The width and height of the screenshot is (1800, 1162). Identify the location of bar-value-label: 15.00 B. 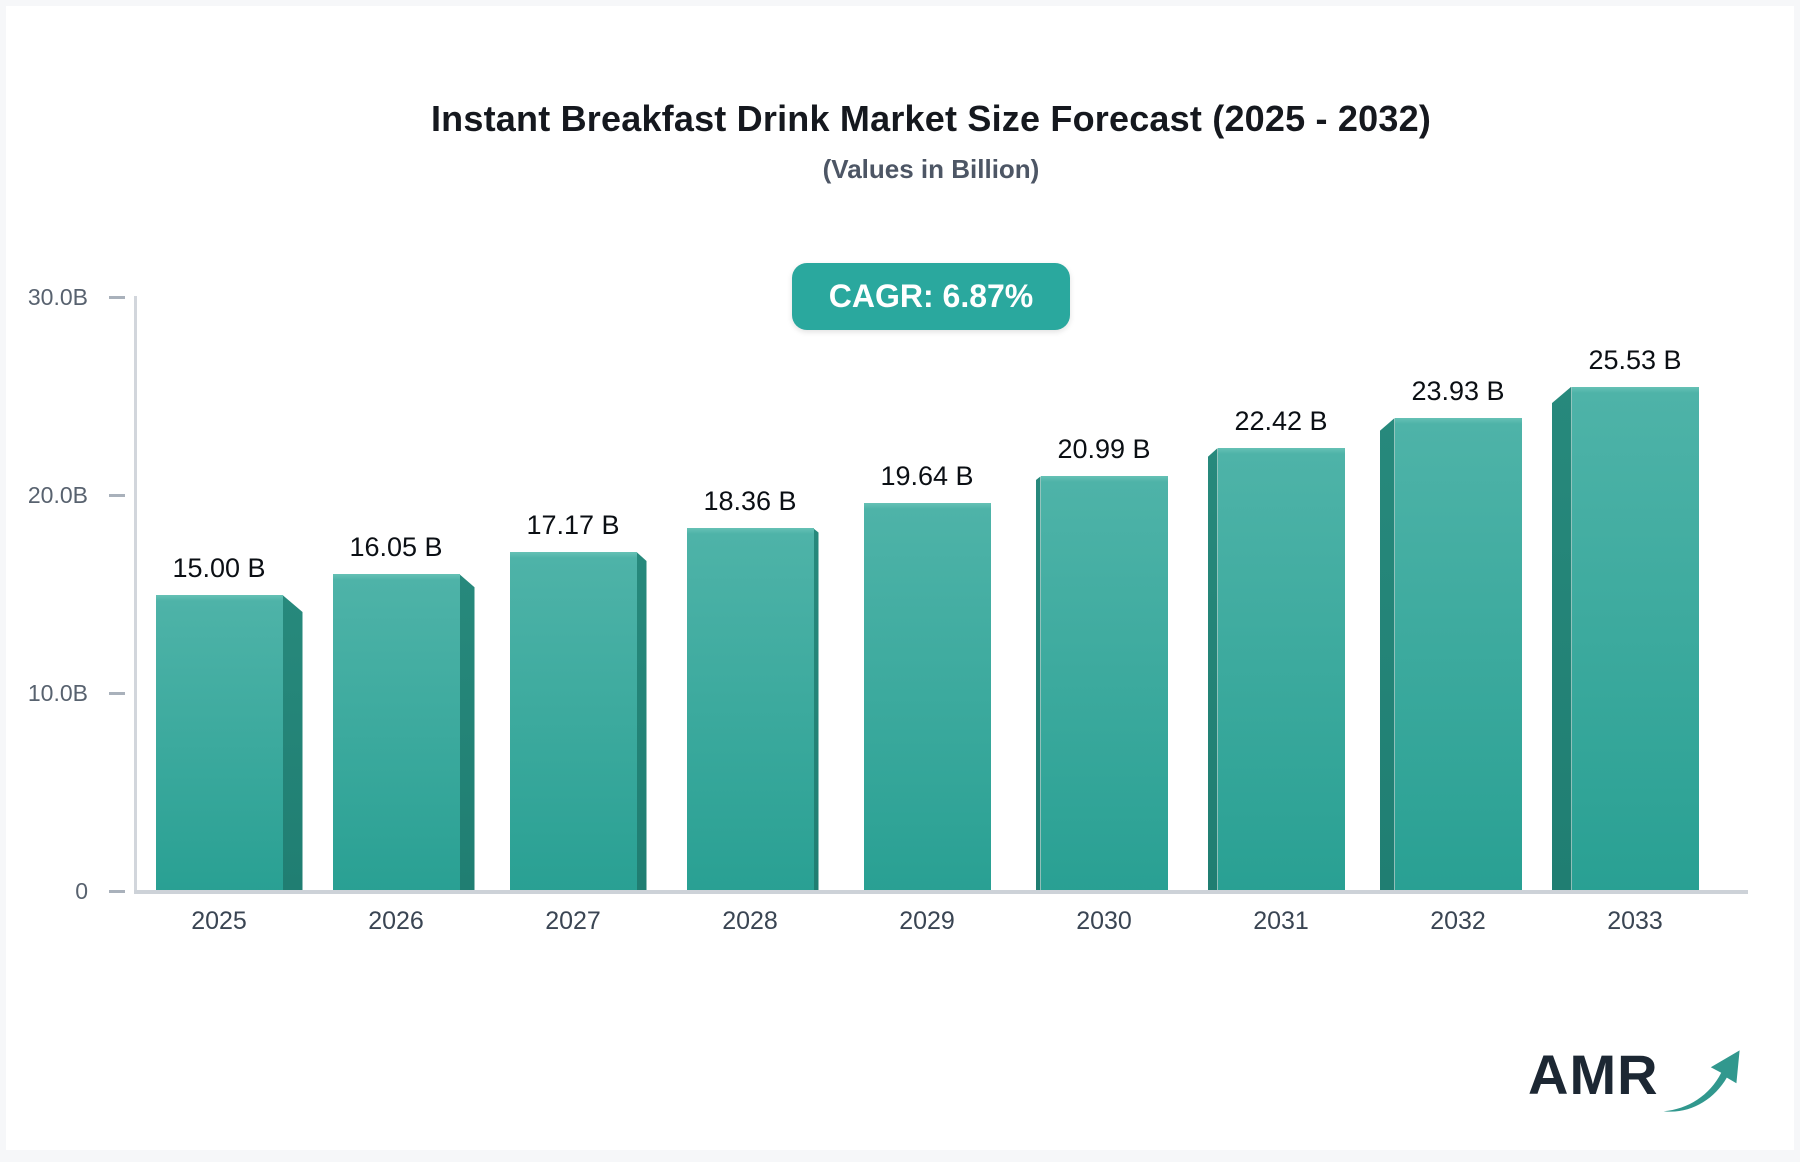
(219, 568).